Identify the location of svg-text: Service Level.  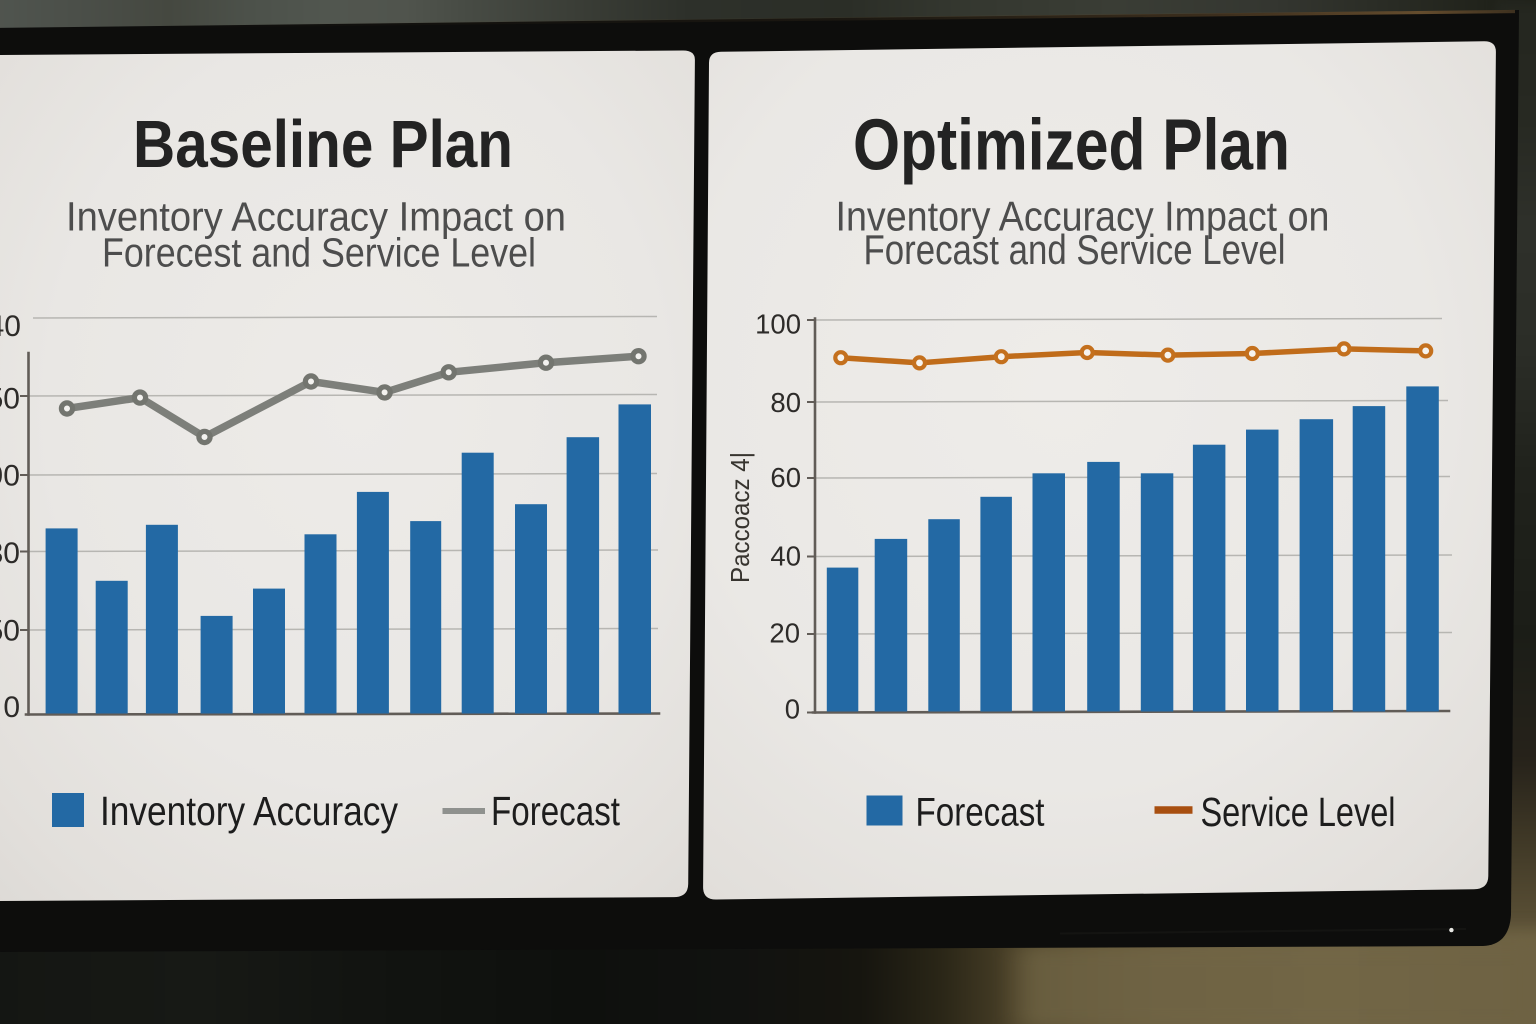
(1298, 812).